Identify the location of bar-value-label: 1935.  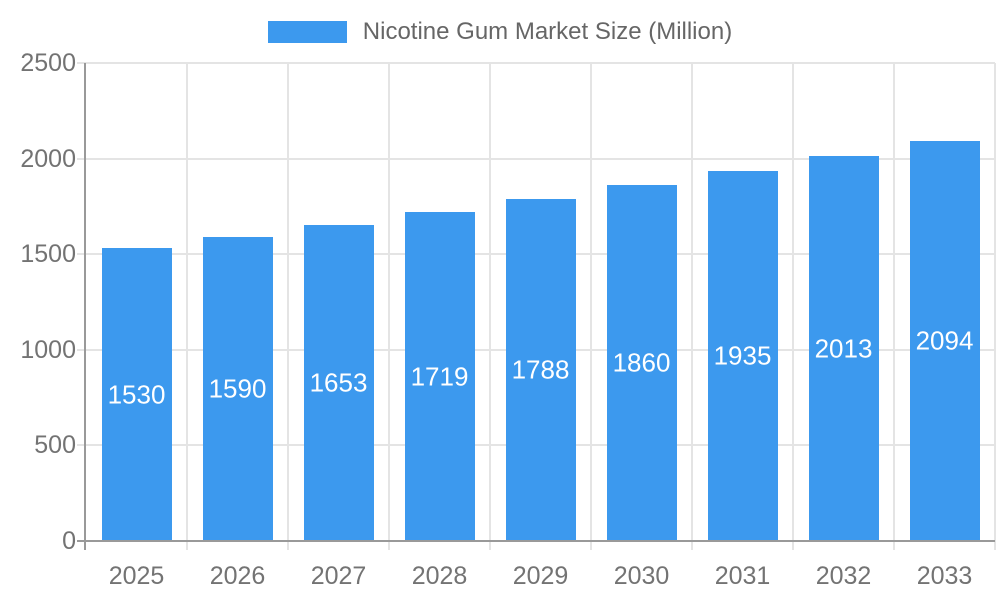
(742, 355).